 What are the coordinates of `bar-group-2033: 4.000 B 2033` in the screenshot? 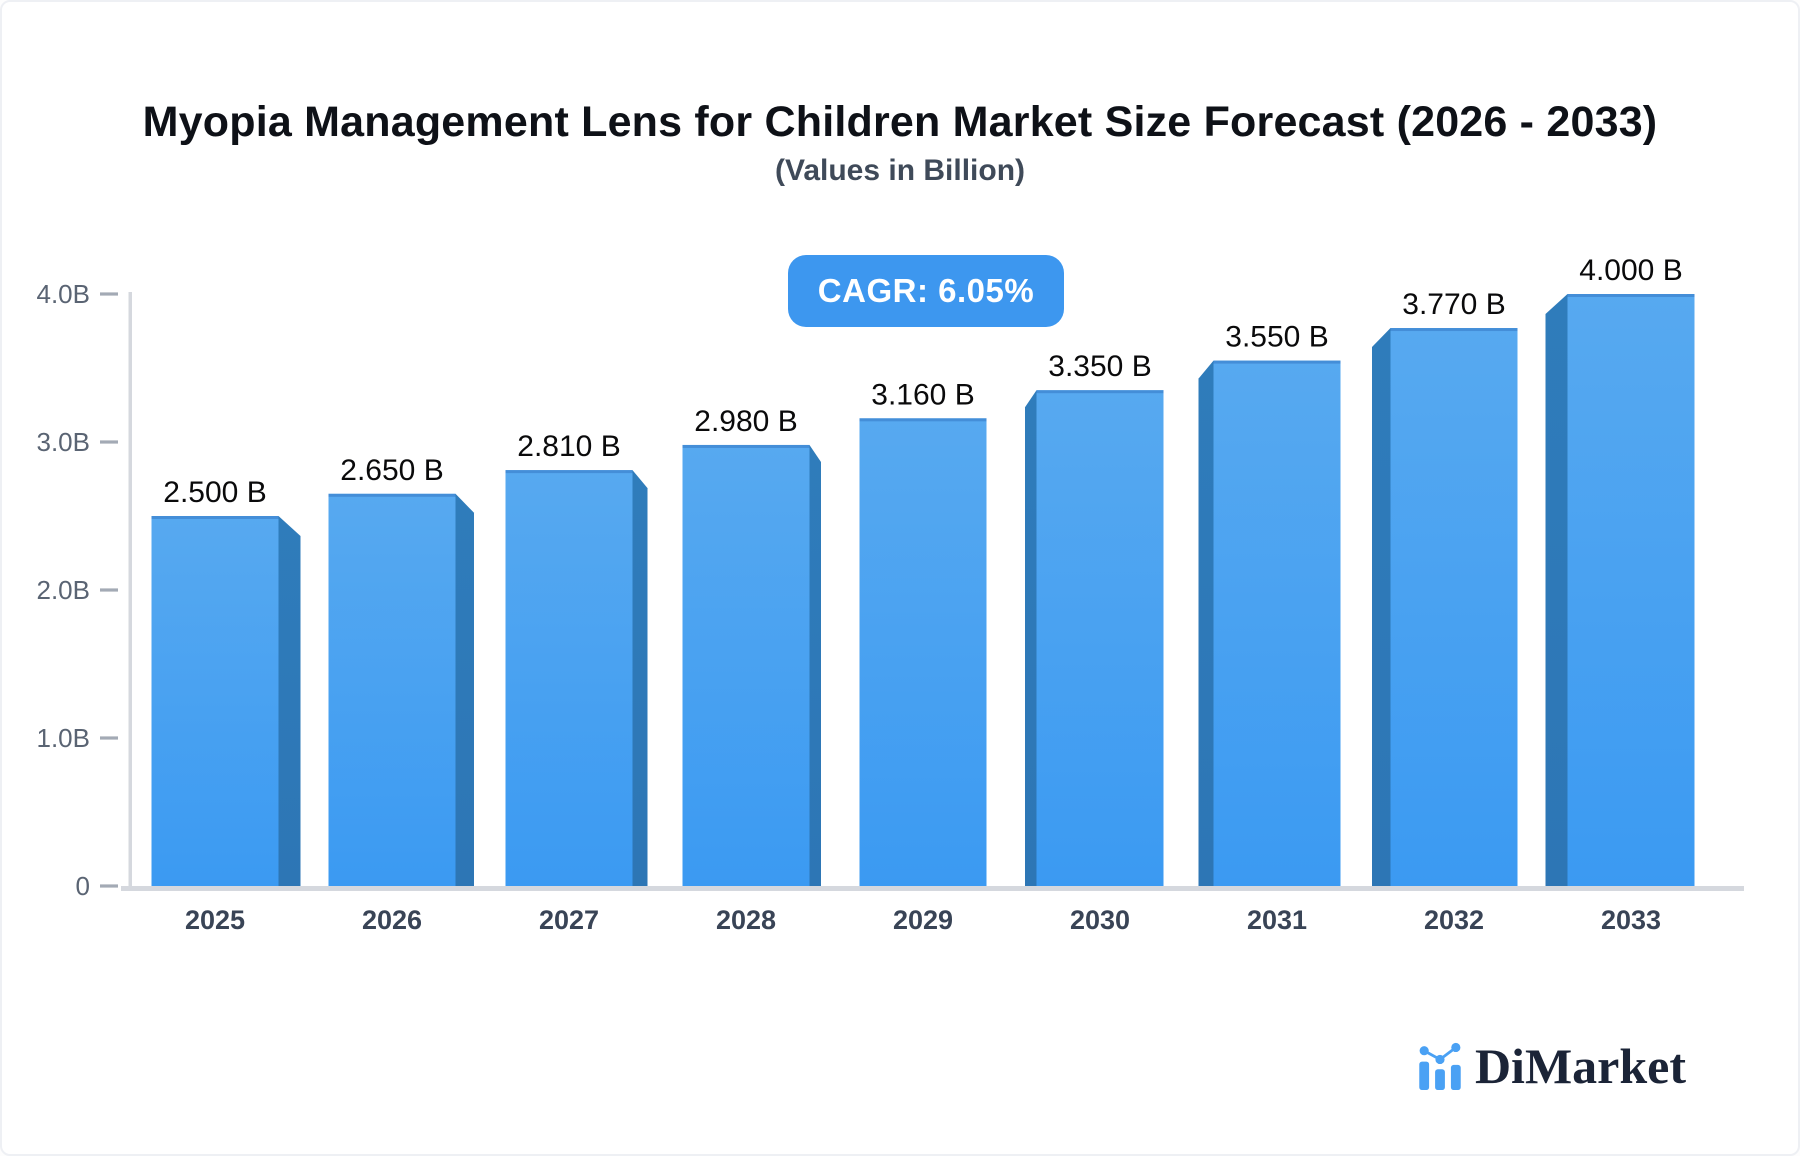 It's located at (1620, 594).